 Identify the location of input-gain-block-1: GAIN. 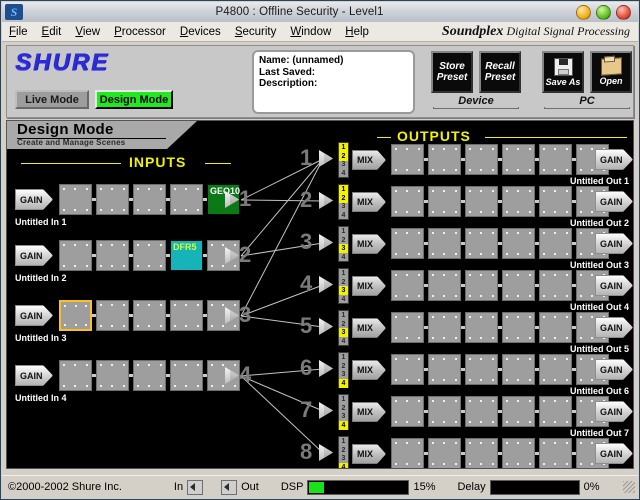
(34, 199).